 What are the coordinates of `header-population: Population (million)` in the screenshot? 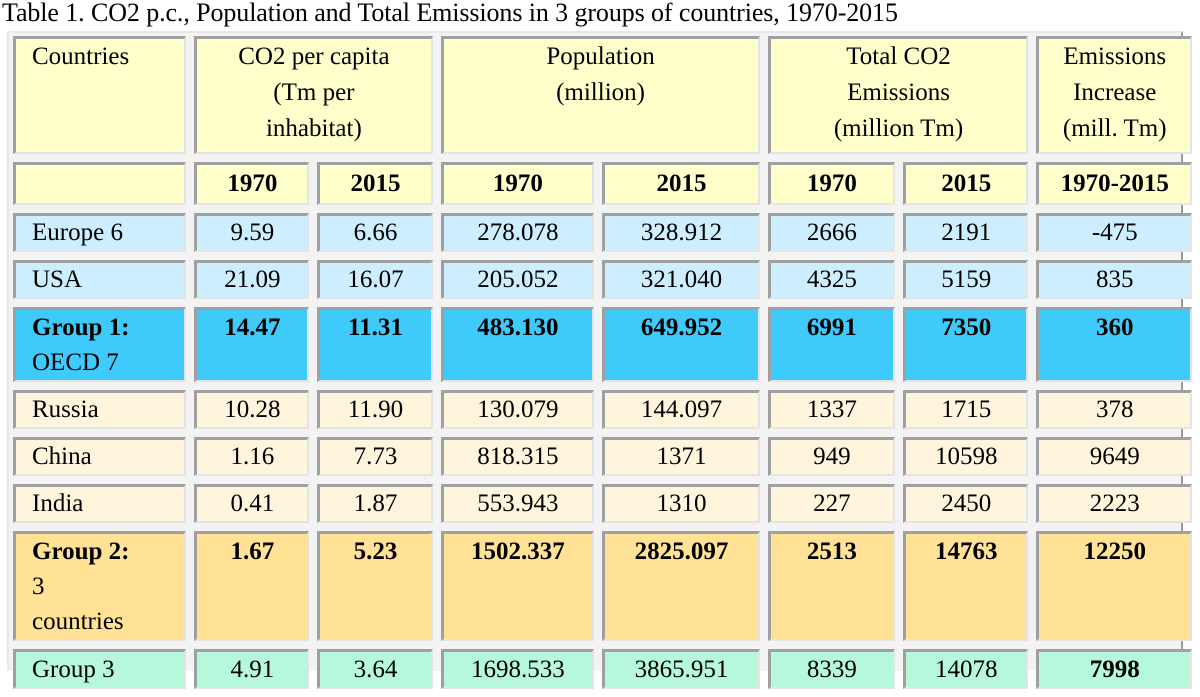 It's located at (600, 95).